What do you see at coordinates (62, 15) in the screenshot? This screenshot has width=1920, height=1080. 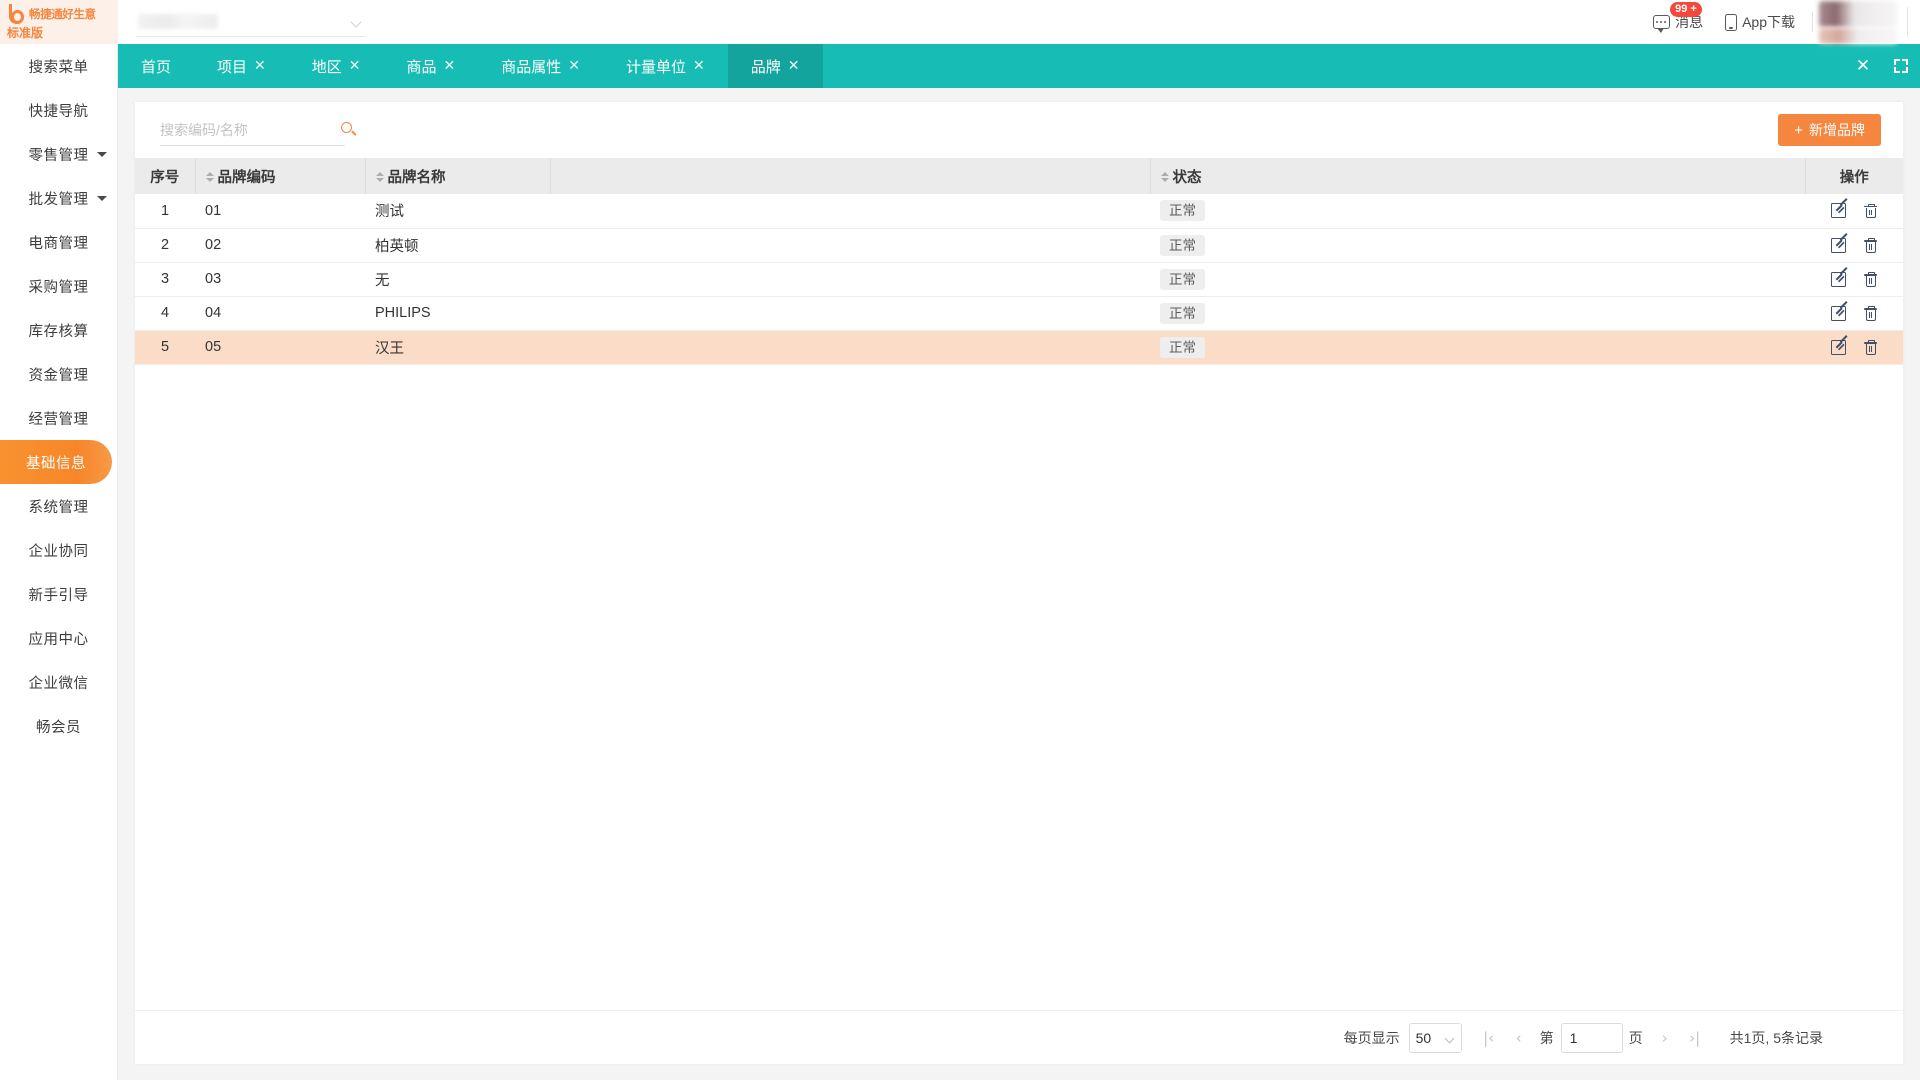 I see `brand-name: 畅捷通好生意` at bounding box center [62, 15].